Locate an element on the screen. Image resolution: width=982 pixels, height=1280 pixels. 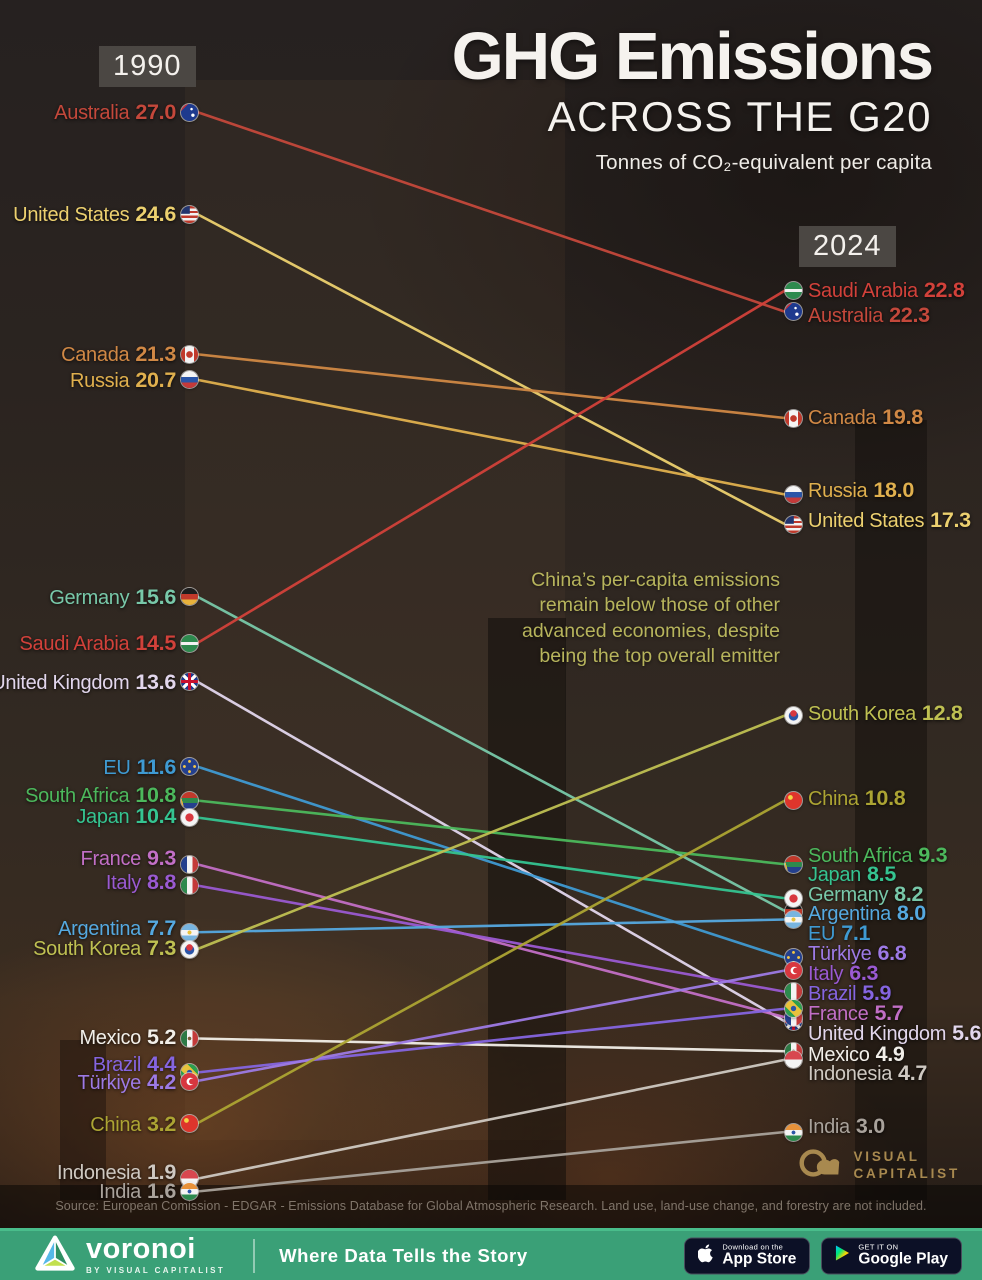
voronoi-wordmark: voronoi is located at coordinates (141, 1248).